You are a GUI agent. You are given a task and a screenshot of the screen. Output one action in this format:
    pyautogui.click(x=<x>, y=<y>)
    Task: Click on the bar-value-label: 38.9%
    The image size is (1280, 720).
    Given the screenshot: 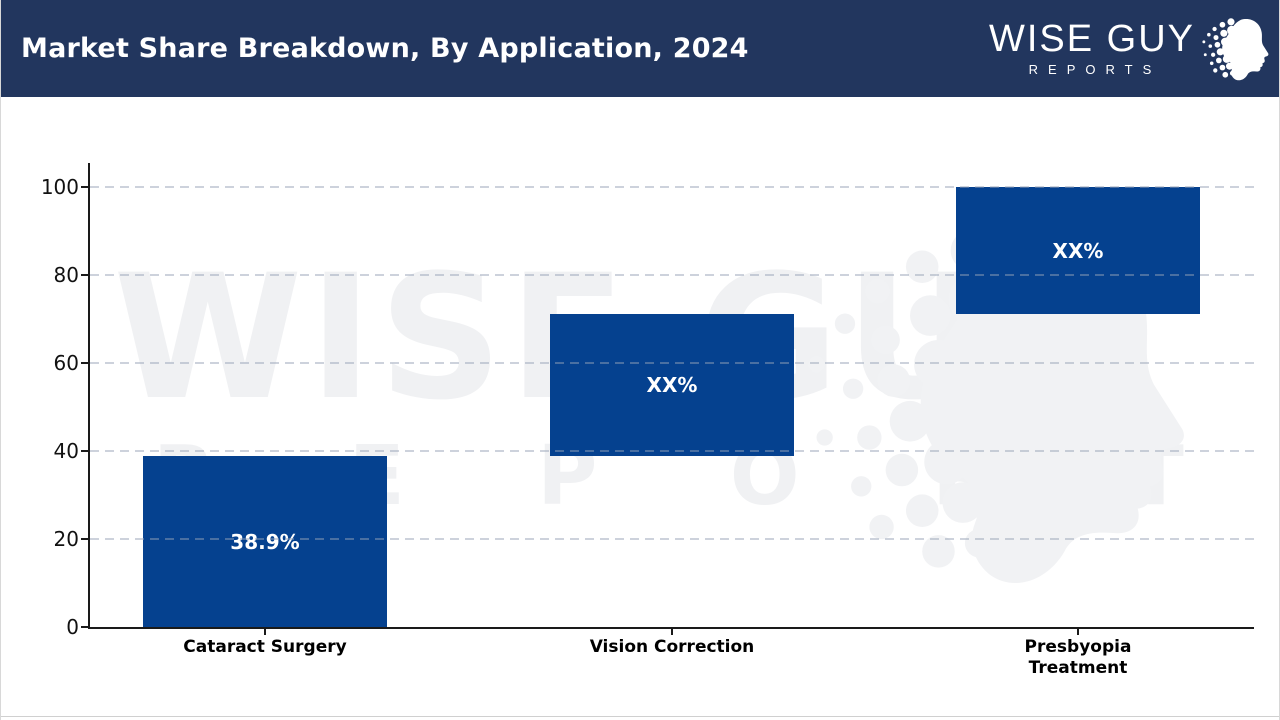 What is the action you would take?
    pyautogui.click(x=265, y=541)
    